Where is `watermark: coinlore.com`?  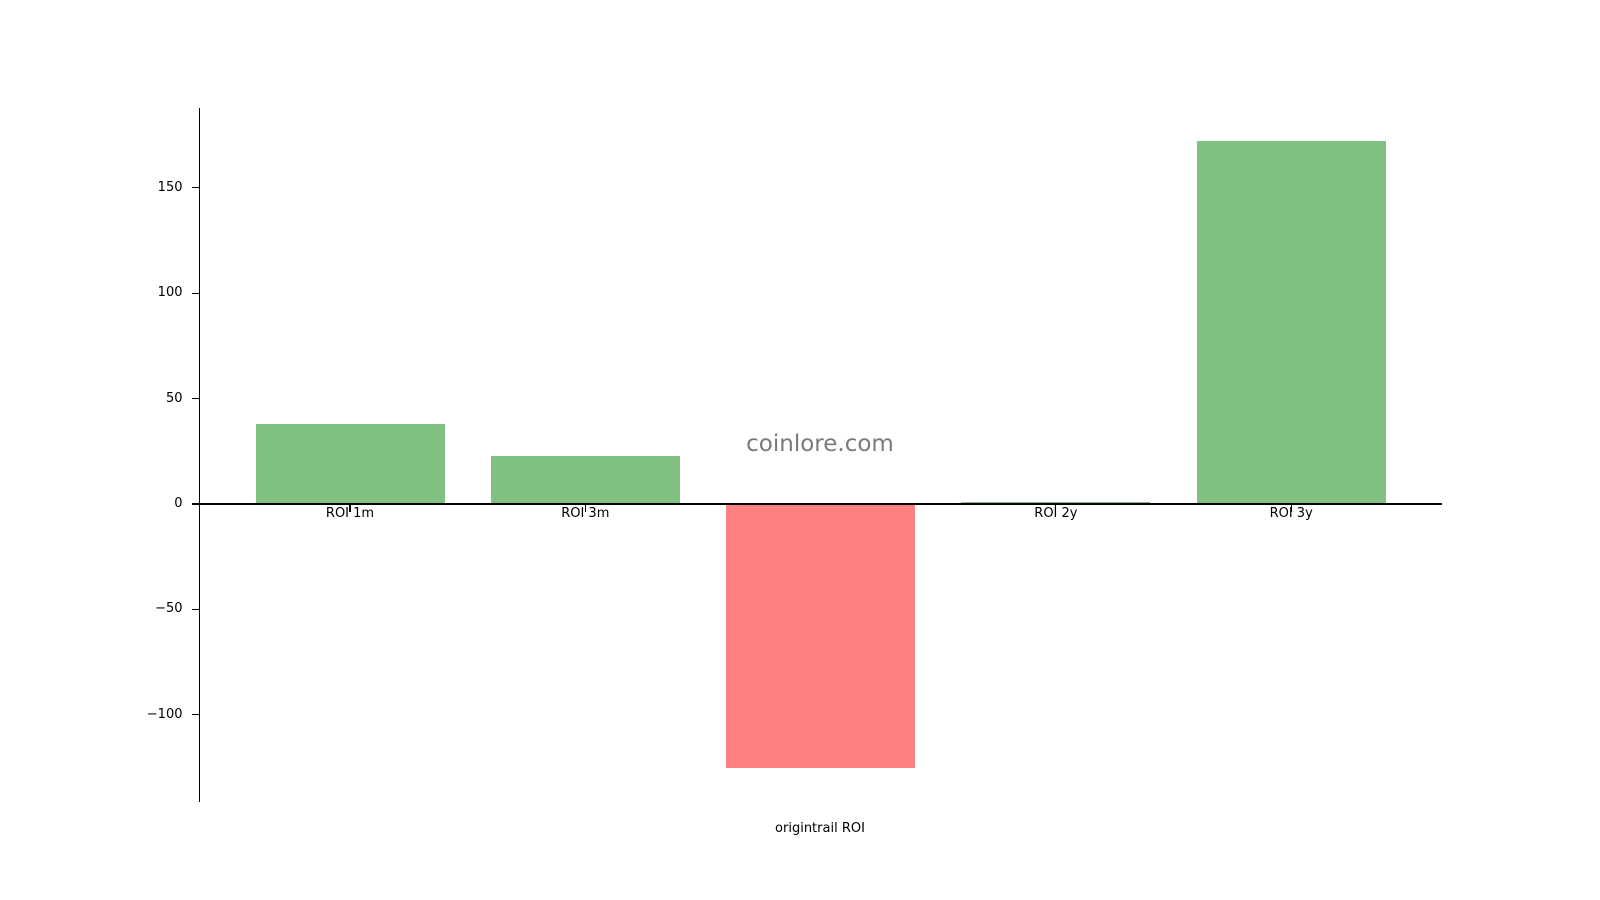
watermark: coinlore.com is located at coordinates (820, 444).